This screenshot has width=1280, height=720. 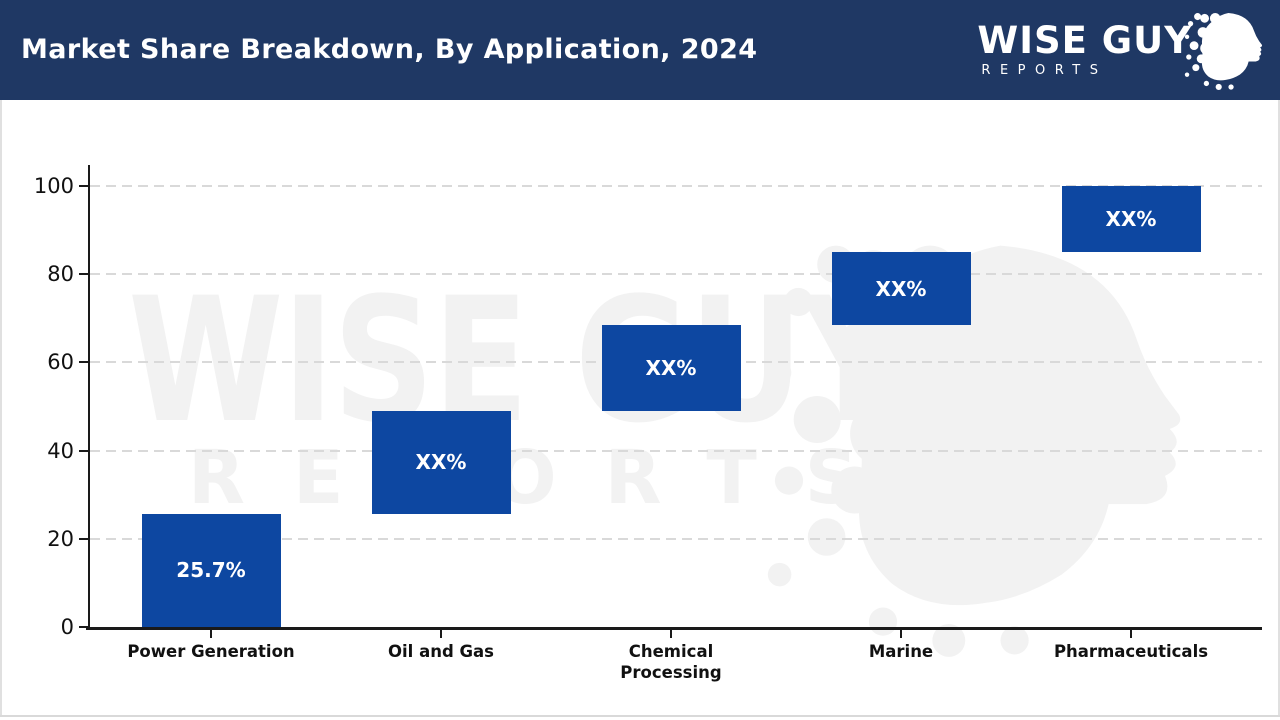 I want to click on bar-pharmaceuticals: XX%, so click(x=1131, y=219).